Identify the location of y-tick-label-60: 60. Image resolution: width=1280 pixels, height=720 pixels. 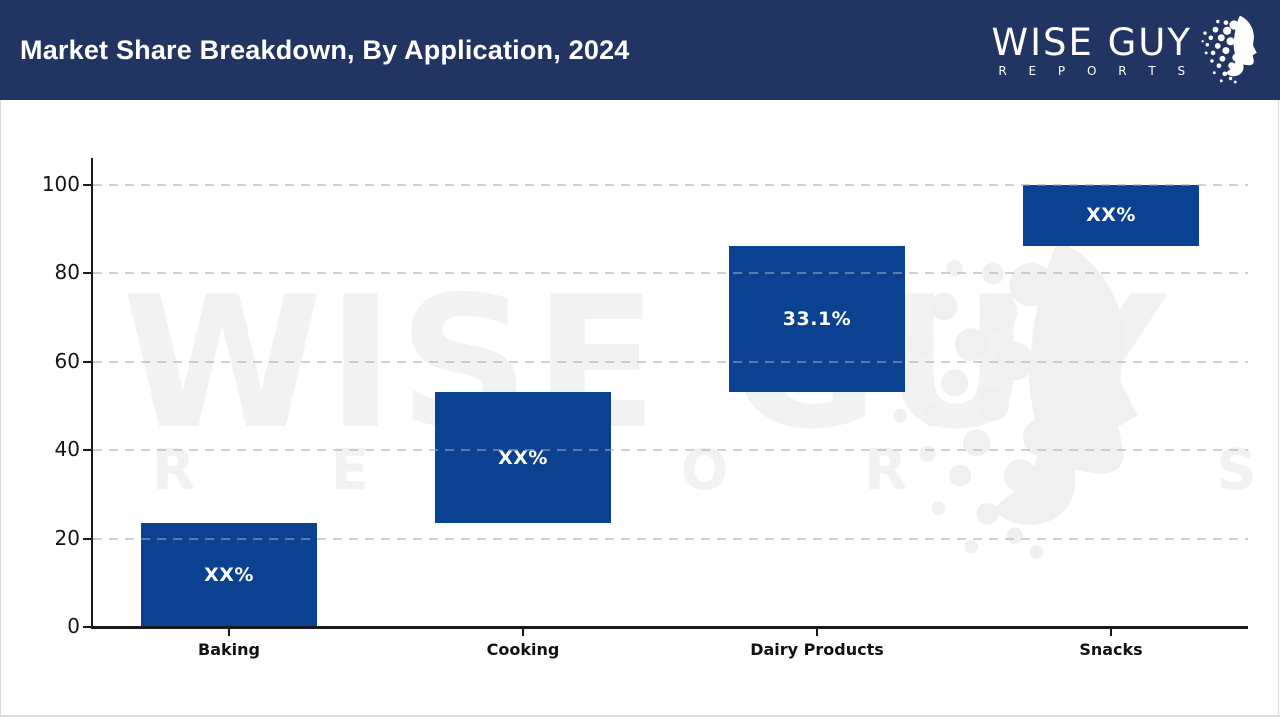
(67, 360).